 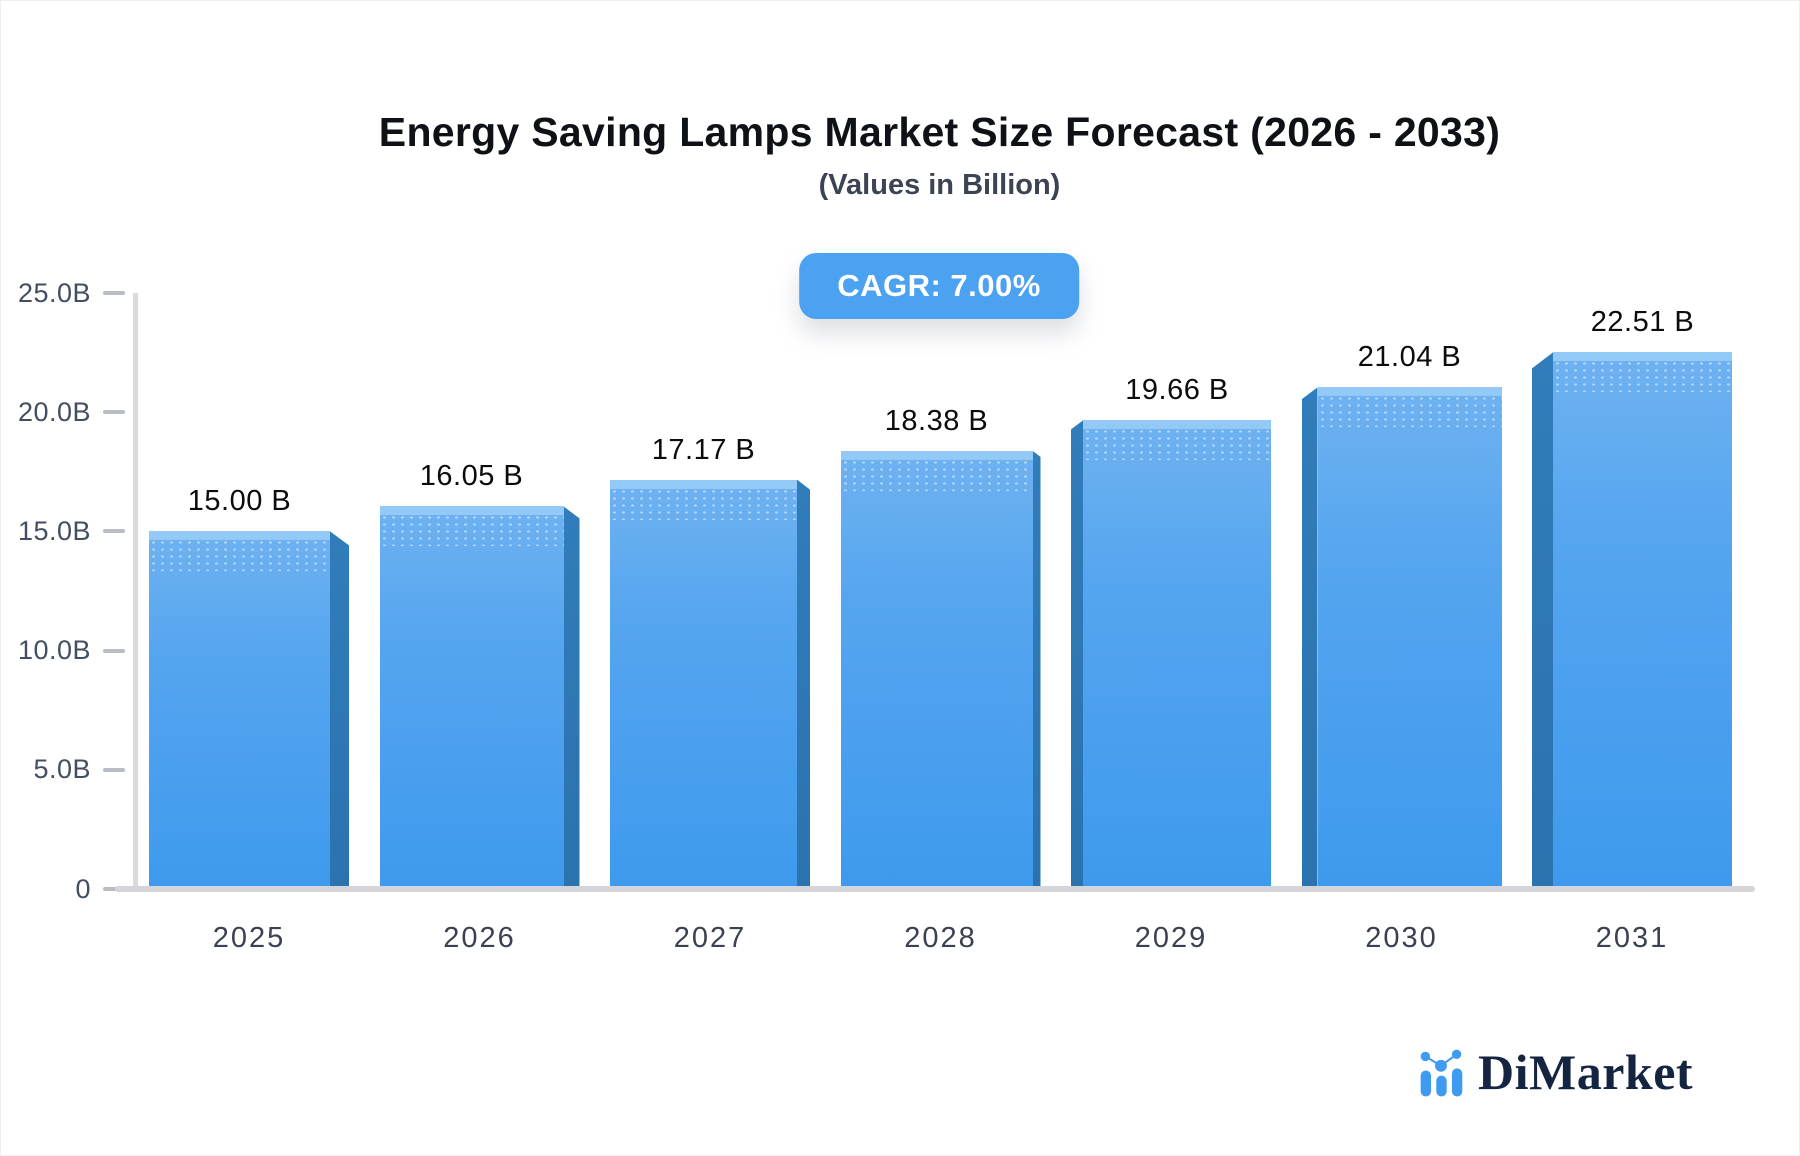 What do you see at coordinates (1441, 1073) in the screenshot?
I see `dimarket-bars-icon` at bounding box center [1441, 1073].